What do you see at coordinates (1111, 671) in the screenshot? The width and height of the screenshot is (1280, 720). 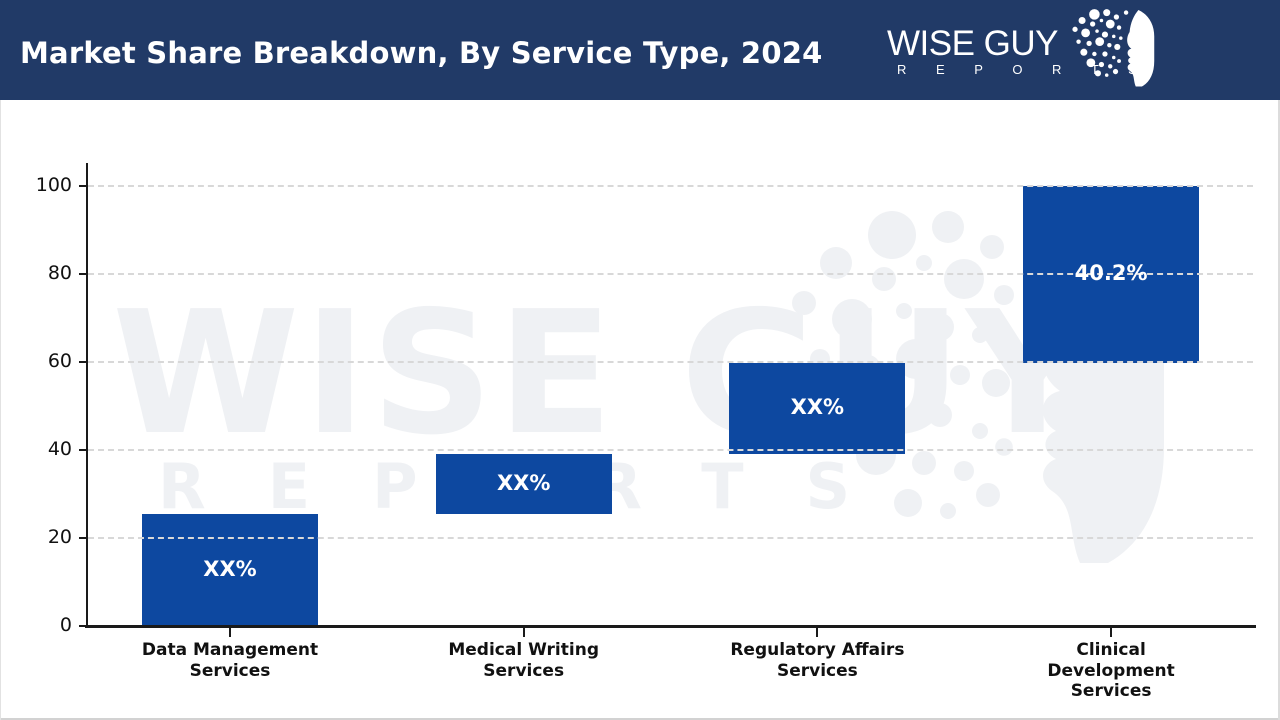 I see `x-category-label: Clinical Development Services` at bounding box center [1111, 671].